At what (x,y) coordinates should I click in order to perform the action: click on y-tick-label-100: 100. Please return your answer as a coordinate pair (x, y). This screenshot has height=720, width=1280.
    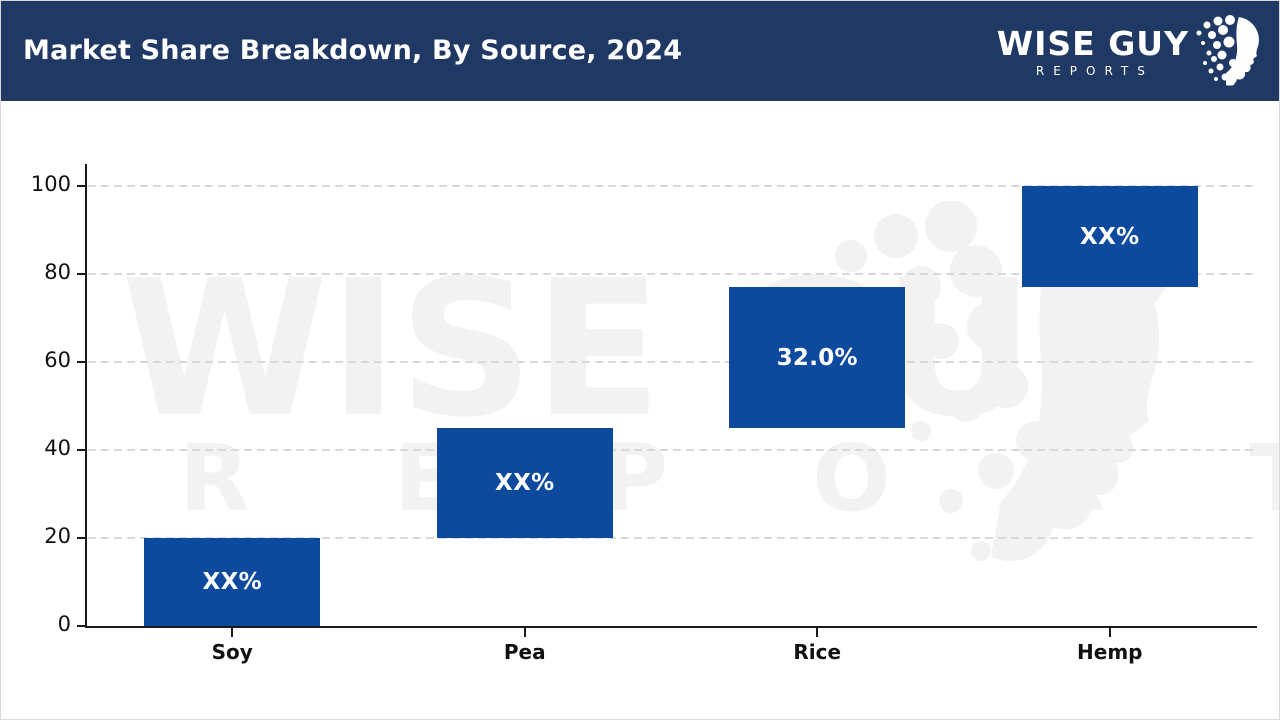
    Looking at the image, I should click on (50, 184).